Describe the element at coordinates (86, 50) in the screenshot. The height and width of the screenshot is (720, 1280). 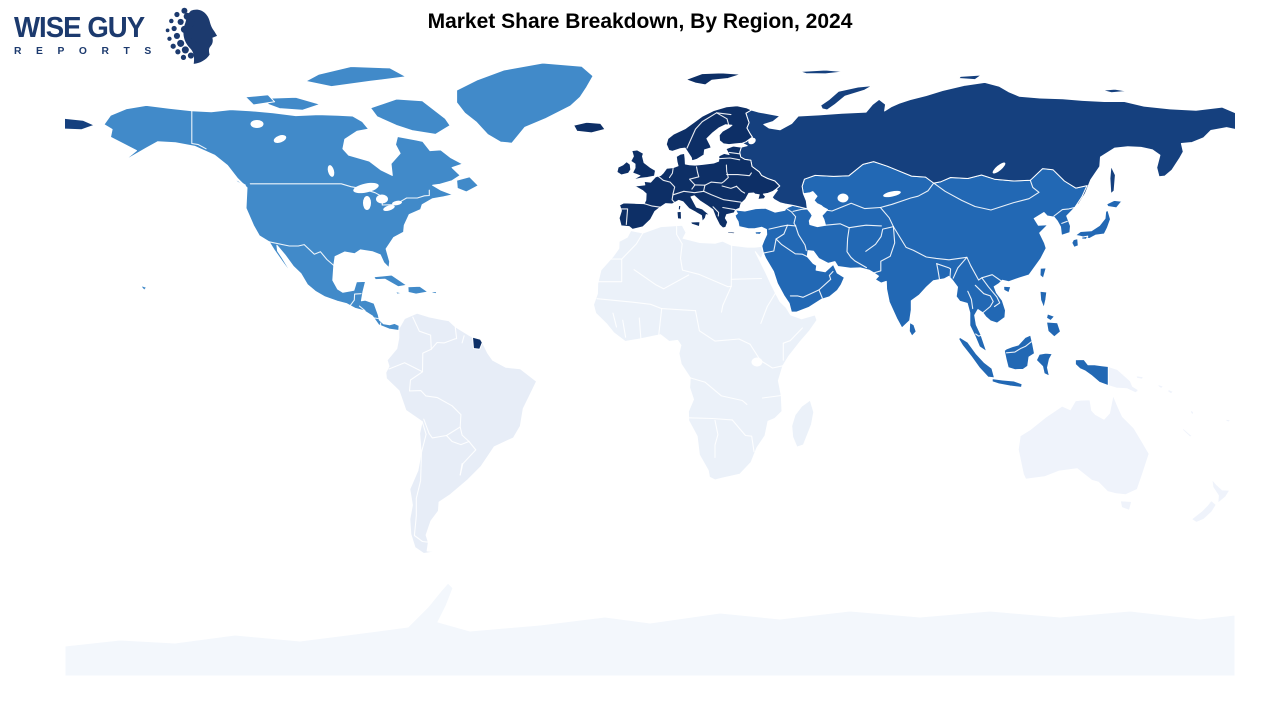
I see `logo-subtitle: R E P O R T S` at that location.